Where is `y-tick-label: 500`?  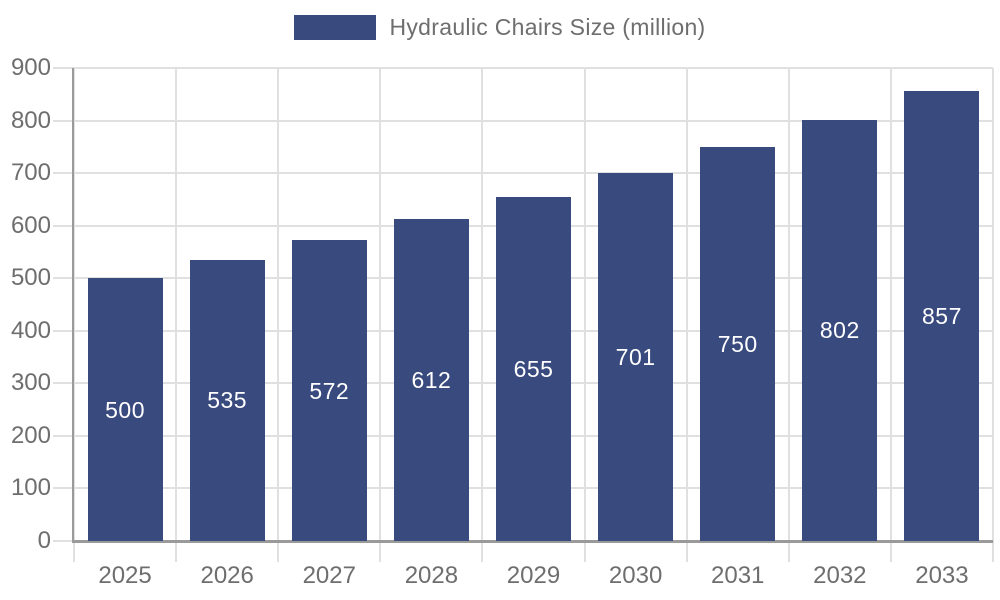
y-tick-label: 500 is located at coordinates (30, 278).